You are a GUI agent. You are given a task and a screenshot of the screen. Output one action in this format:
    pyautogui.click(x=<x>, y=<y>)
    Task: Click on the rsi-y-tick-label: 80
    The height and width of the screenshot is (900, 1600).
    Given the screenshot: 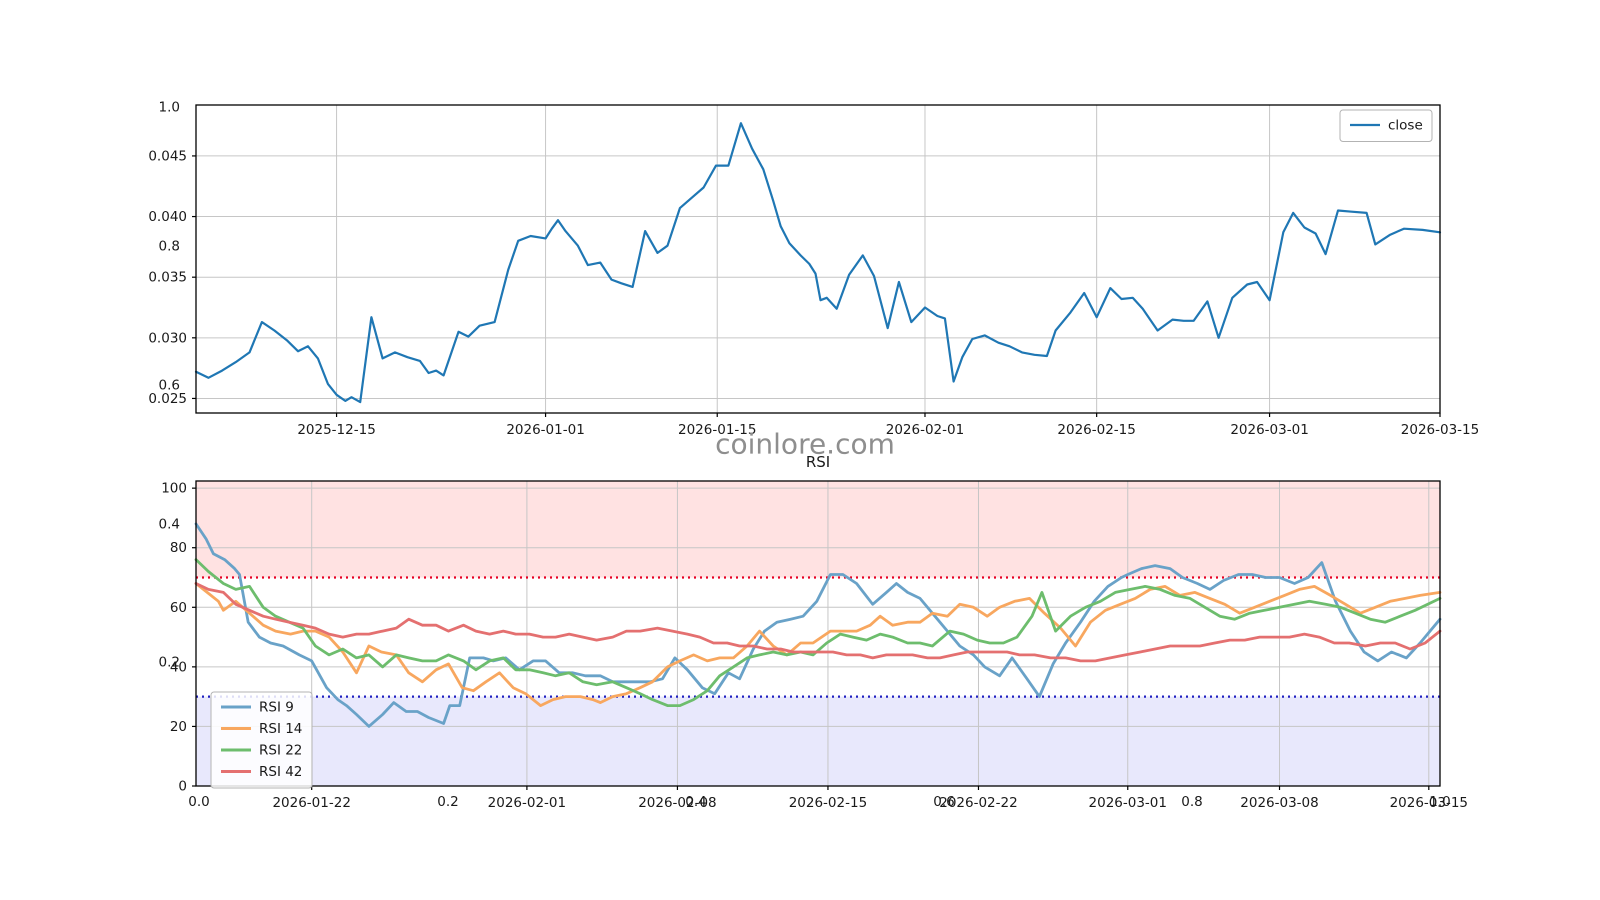 What is the action you would take?
    pyautogui.click(x=178, y=548)
    